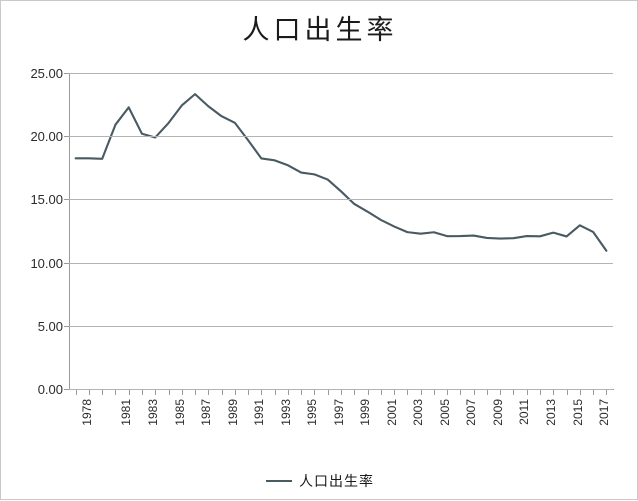  Describe the element at coordinates (365, 412) in the screenshot. I see `x-axis-tick-label: 1999` at that location.